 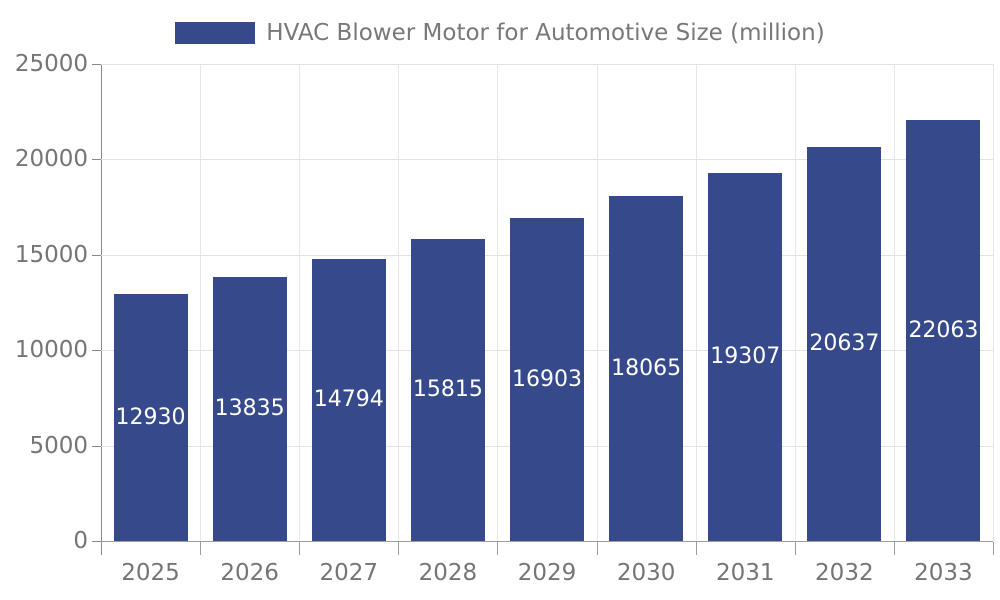 I want to click on y-axis-tick-label: 5000, so click(x=58, y=445).